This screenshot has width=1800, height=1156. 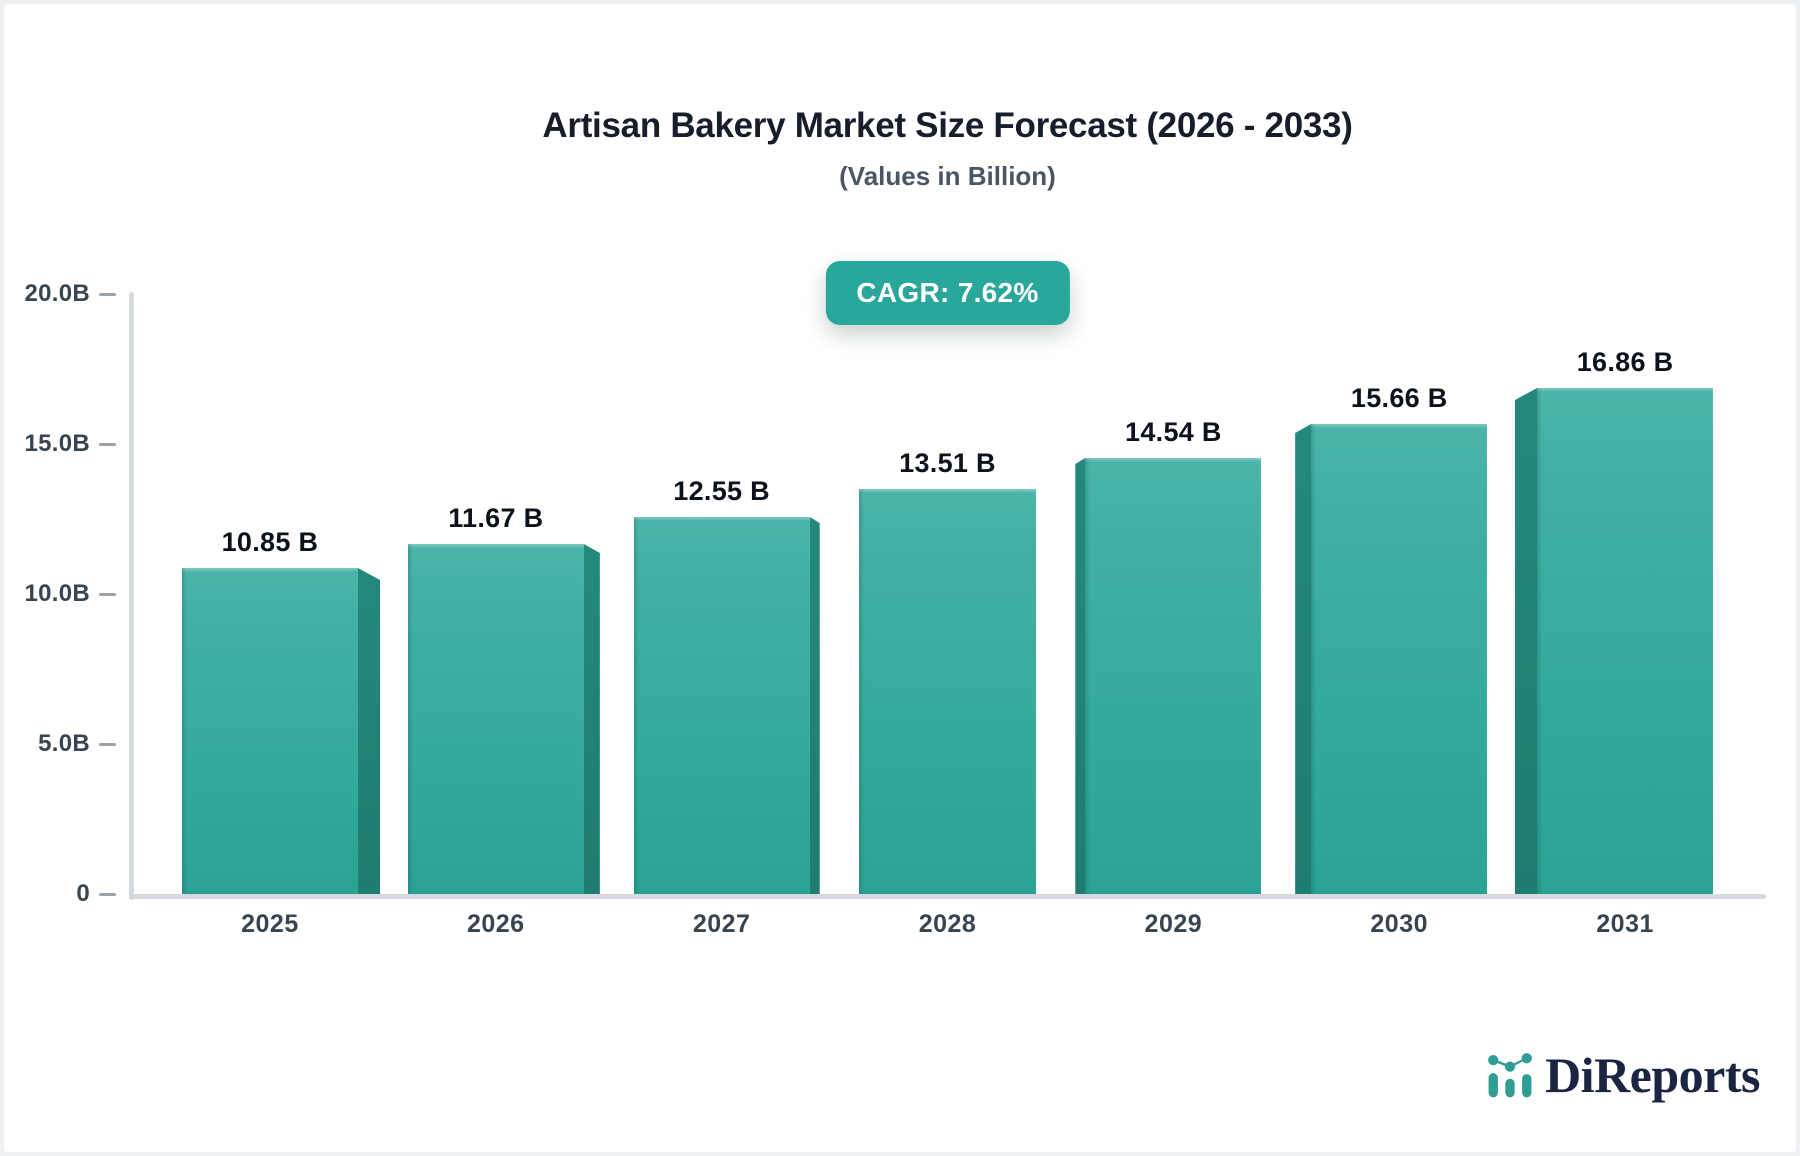 I want to click on x-axis-labels: 2025 2026 2027 2028 2029 2030 2031, so click(x=947, y=923).